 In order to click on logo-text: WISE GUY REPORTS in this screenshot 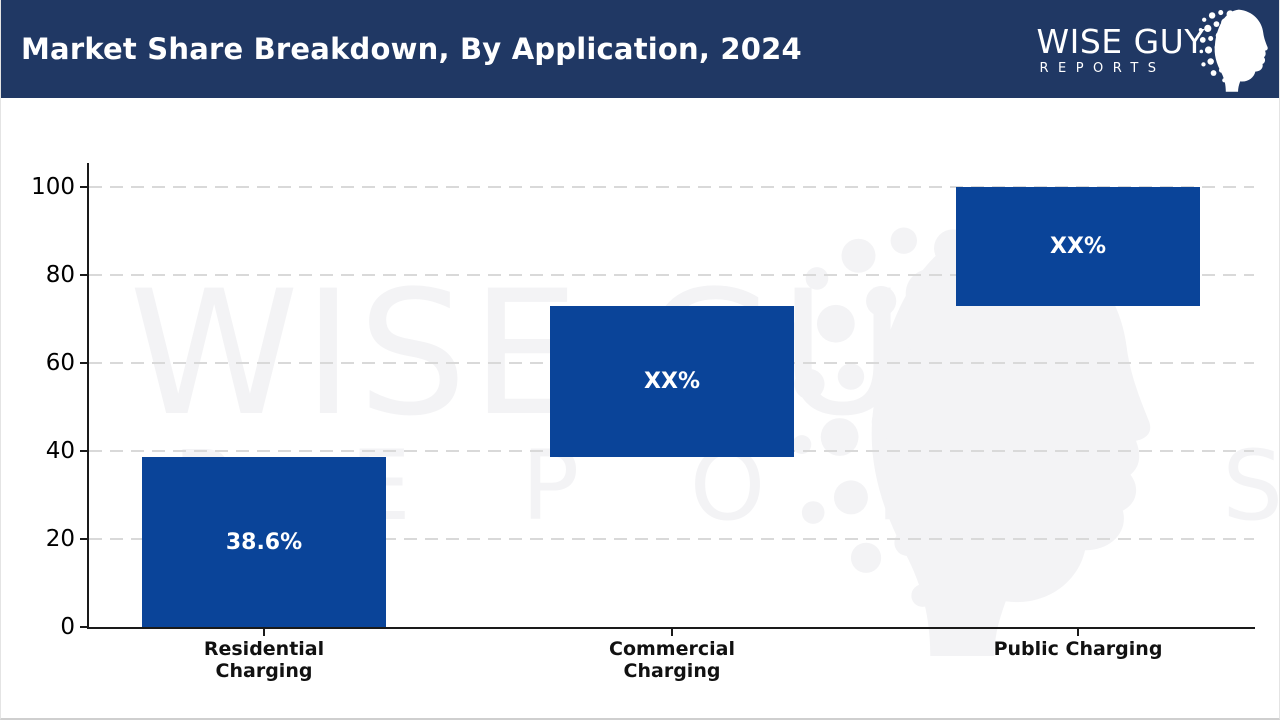, I will do `click(1120, 49)`.